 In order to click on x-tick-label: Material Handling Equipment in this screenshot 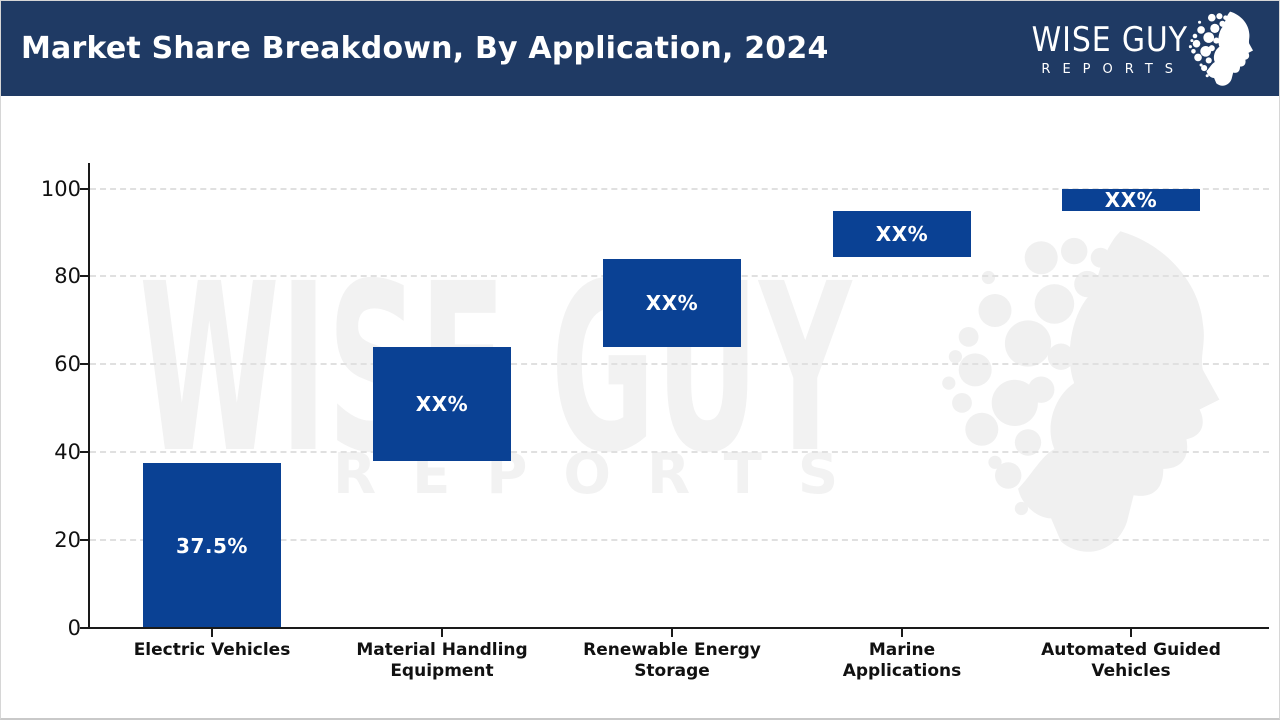, I will do `click(442, 660)`.